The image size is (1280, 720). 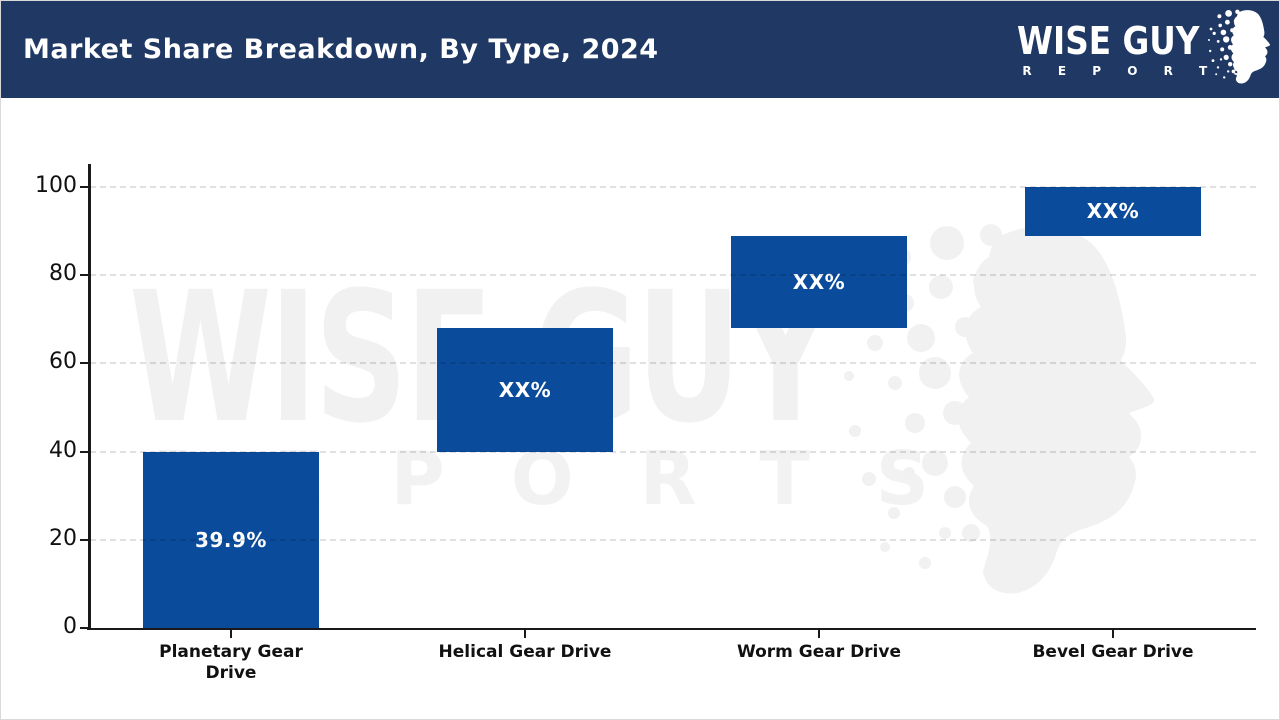 I want to click on x-category-label: Planetary Gear Drive, so click(x=231, y=663).